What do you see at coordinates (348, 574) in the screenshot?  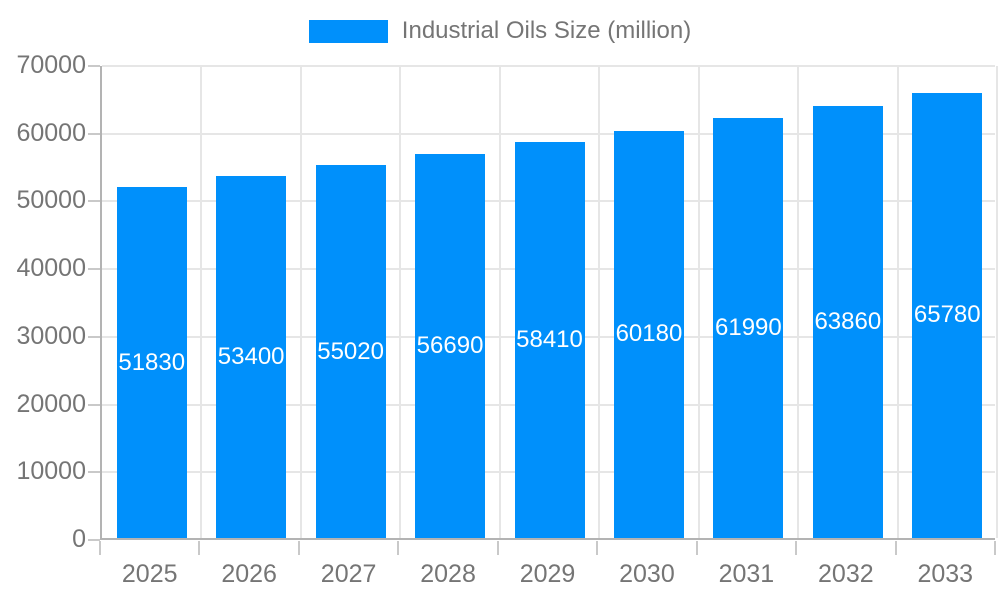 I see `x-axis-tick-label: 2027` at bounding box center [348, 574].